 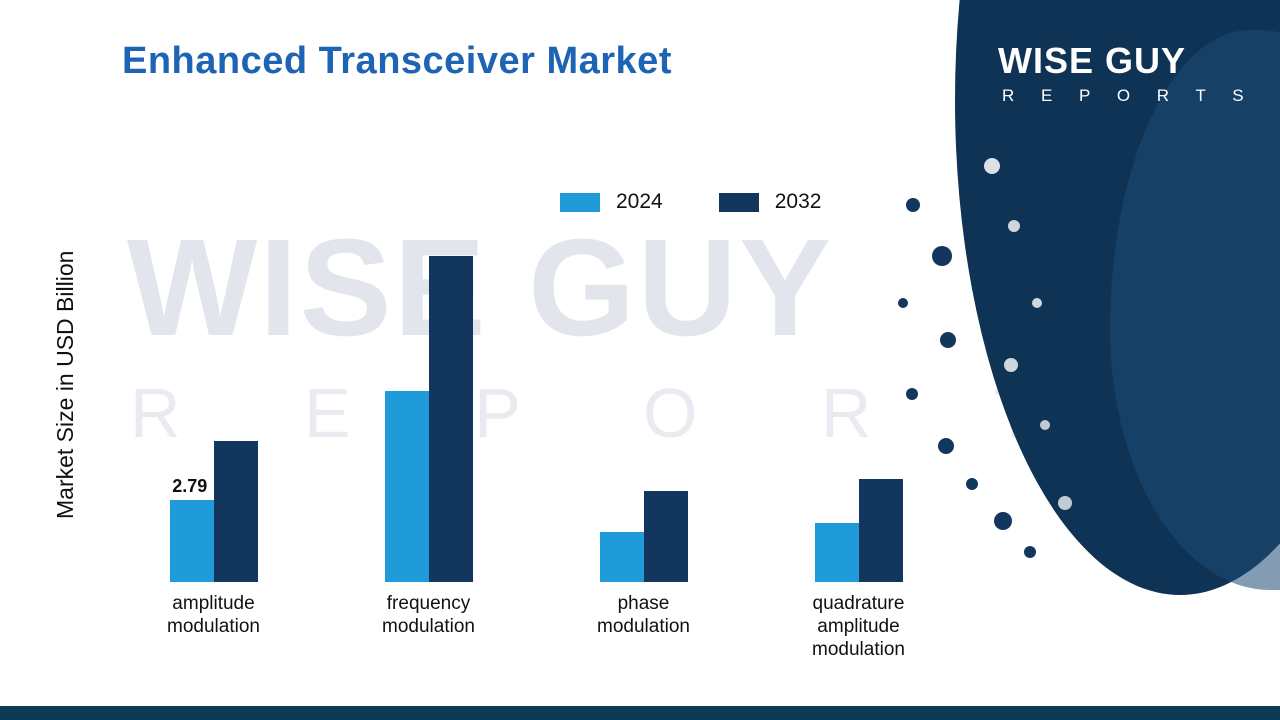 I want to click on page-title: Enhanced Transceiver Market, so click(x=397, y=61).